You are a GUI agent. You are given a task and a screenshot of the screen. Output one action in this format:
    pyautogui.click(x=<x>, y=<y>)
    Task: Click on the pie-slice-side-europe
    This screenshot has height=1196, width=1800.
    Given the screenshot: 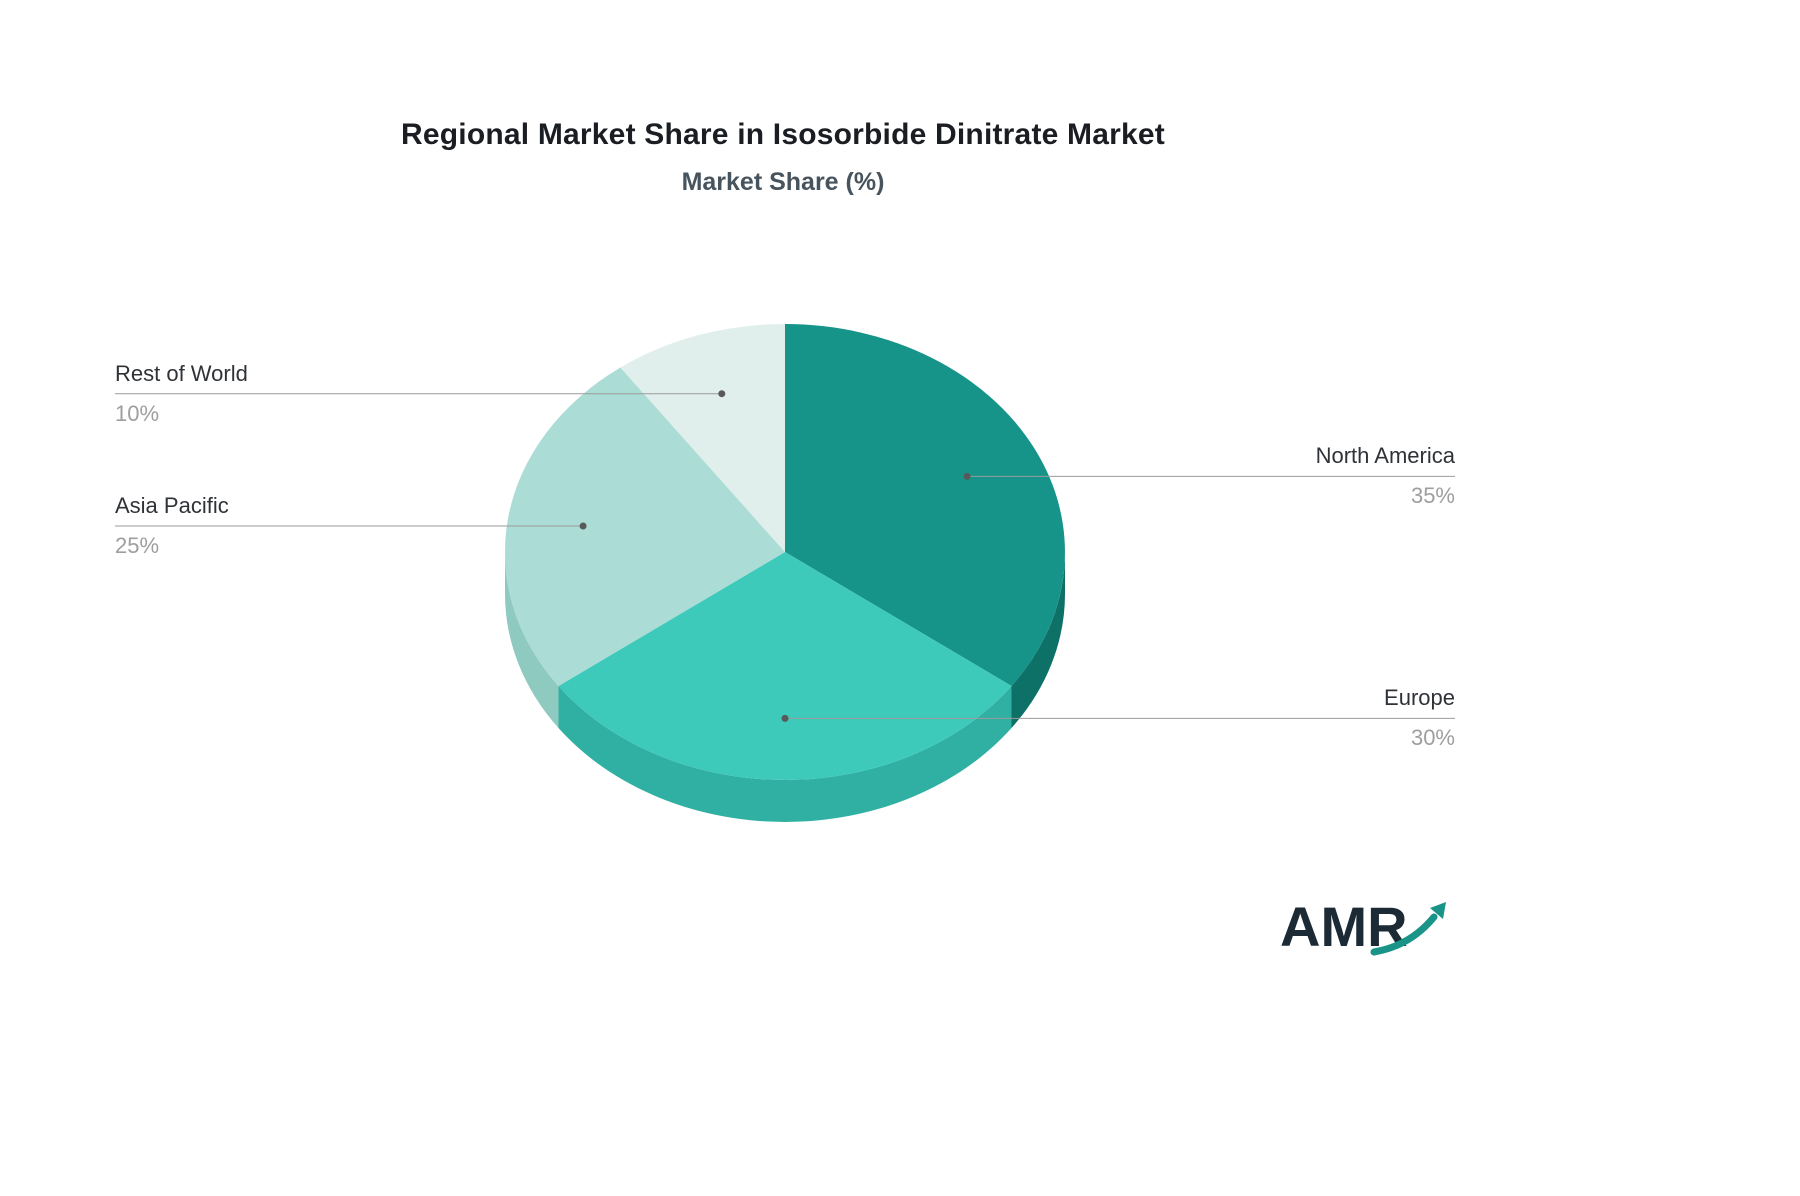 What is the action you would take?
    pyautogui.click(x=785, y=754)
    